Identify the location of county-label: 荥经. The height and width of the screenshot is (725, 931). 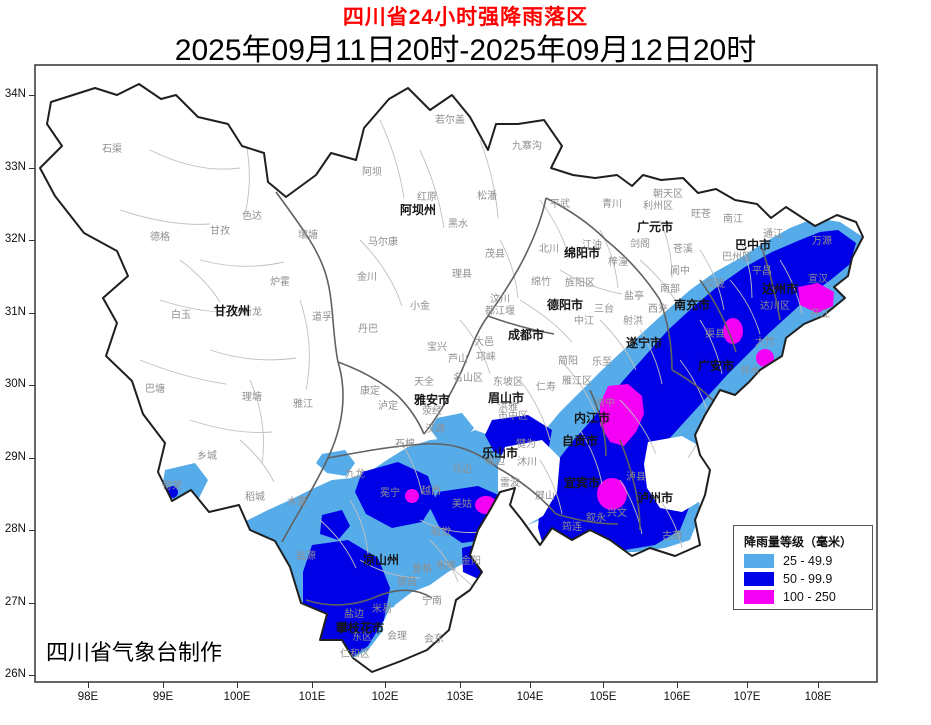
(432, 411).